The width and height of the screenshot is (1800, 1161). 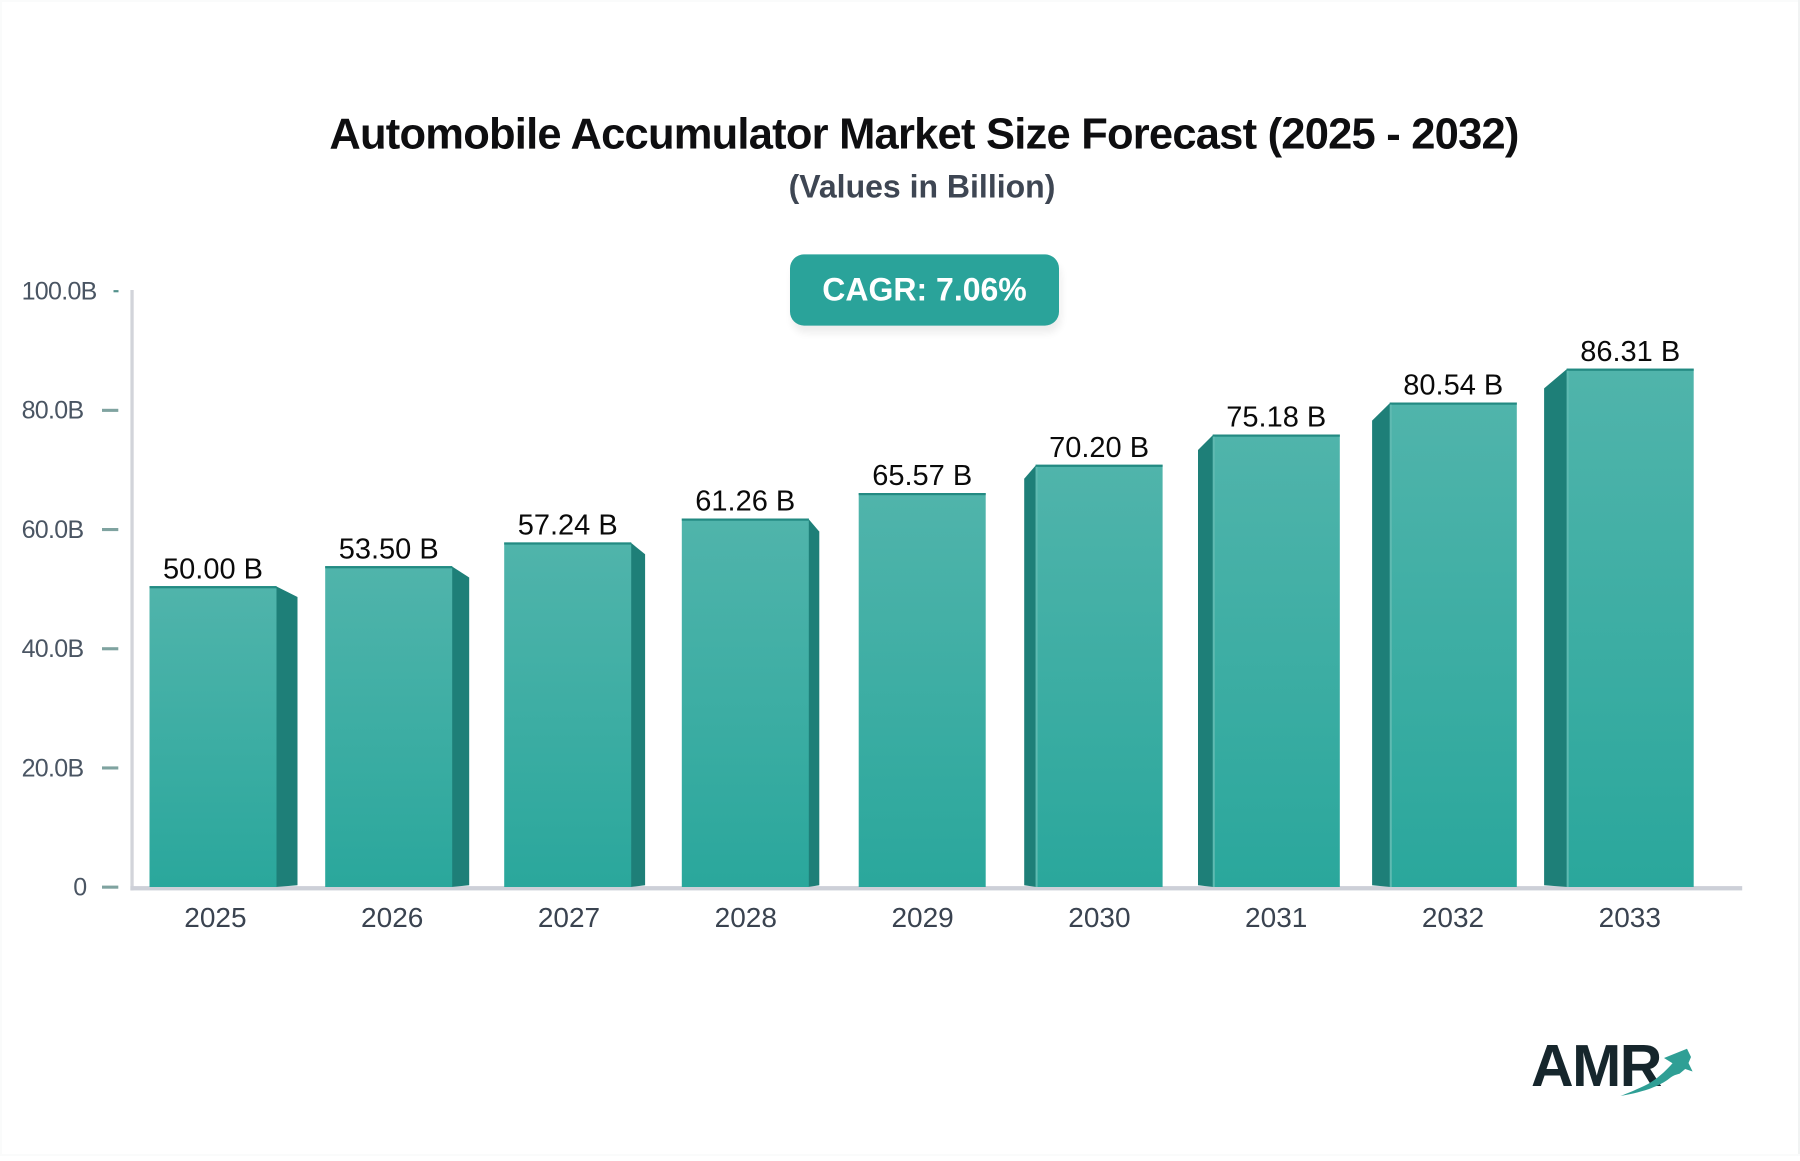 I want to click on svg-text: 60.0B, so click(x=53, y=530).